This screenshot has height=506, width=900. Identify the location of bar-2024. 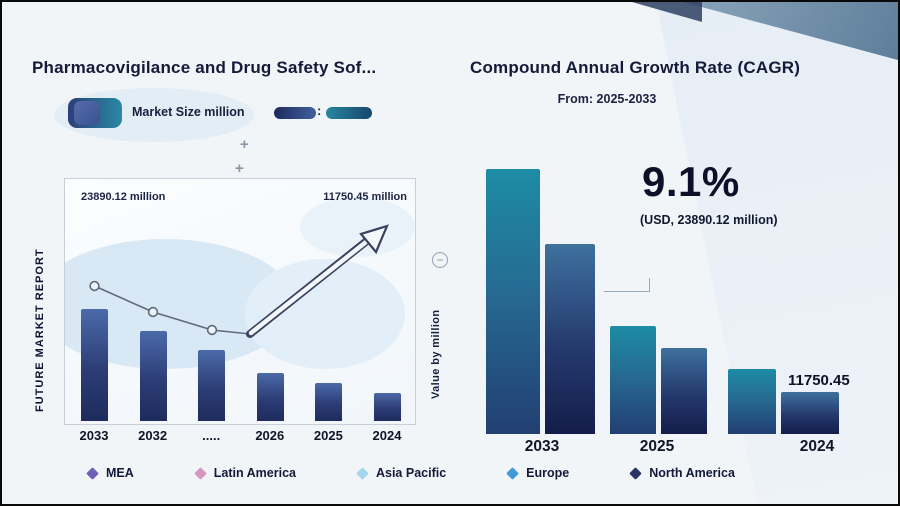
(387, 407).